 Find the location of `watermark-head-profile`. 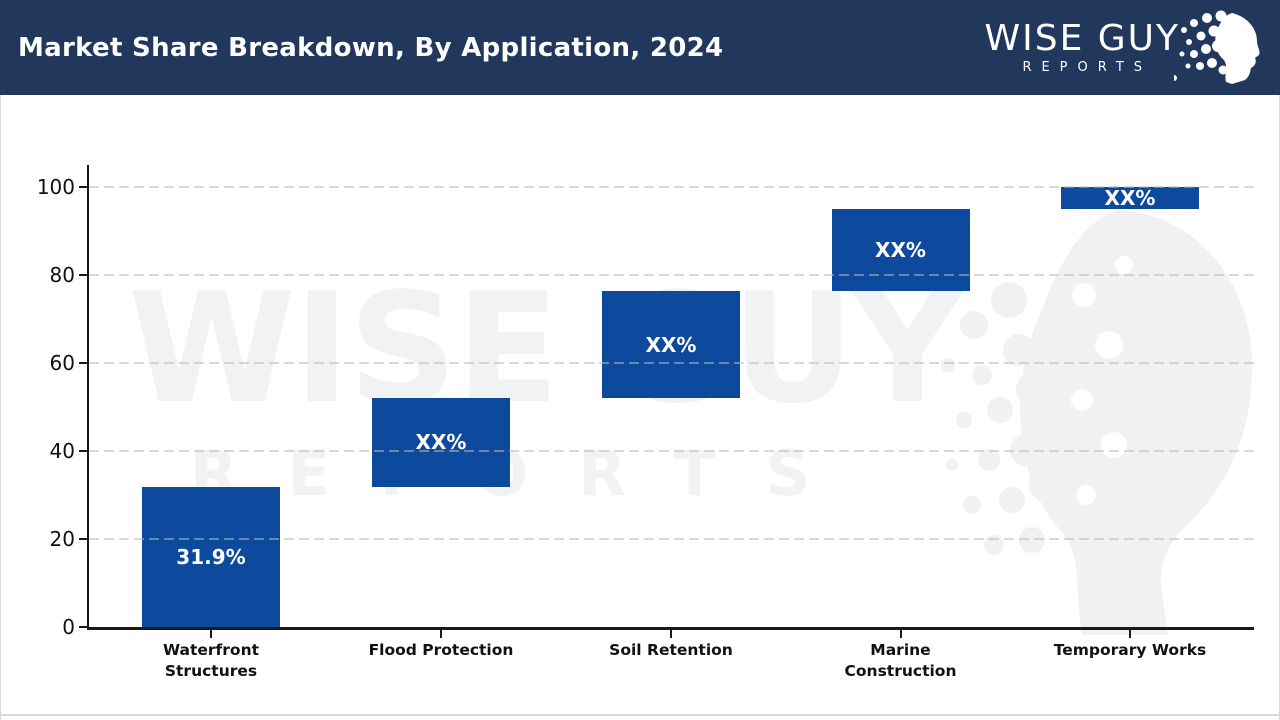

watermark-head-profile is located at coordinates (1097, 422).